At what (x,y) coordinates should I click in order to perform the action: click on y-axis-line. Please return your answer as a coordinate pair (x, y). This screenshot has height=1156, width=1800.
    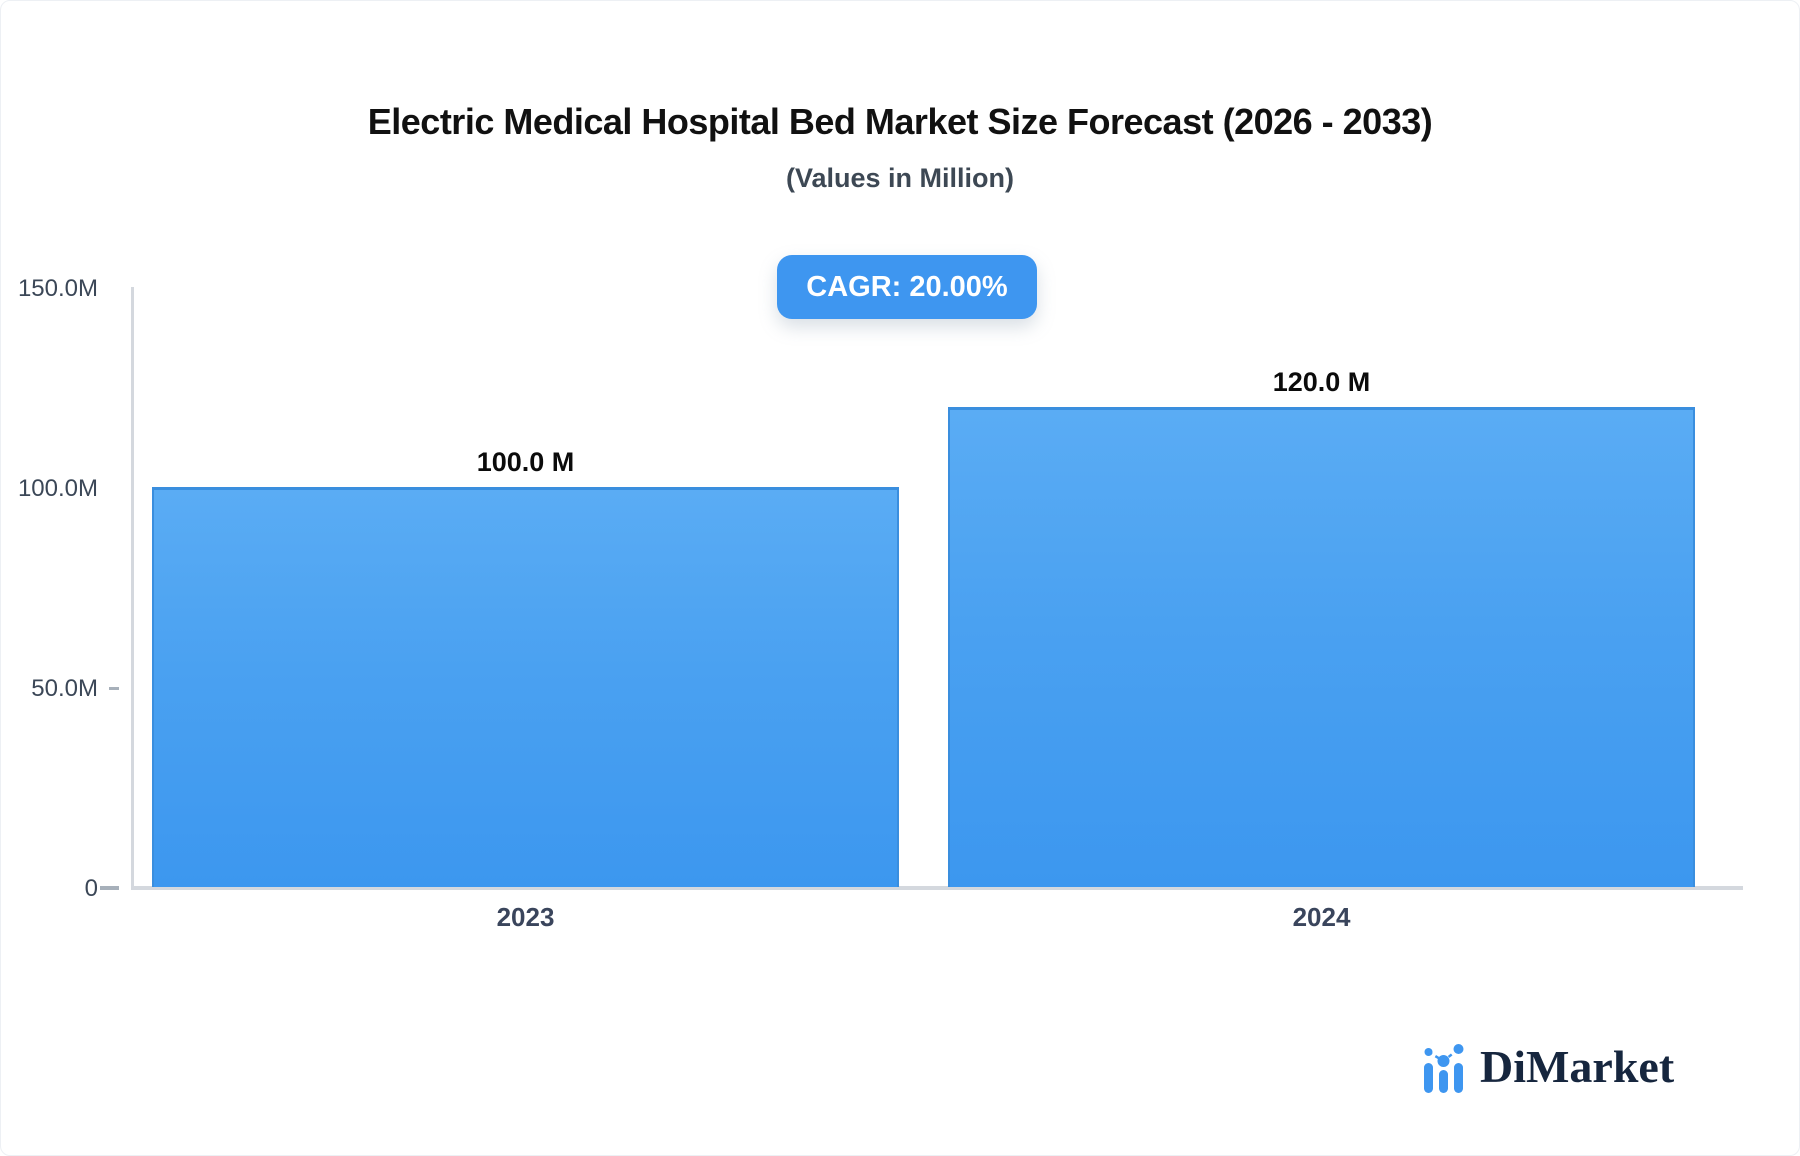
    Looking at the image, I should click on (132, 588).